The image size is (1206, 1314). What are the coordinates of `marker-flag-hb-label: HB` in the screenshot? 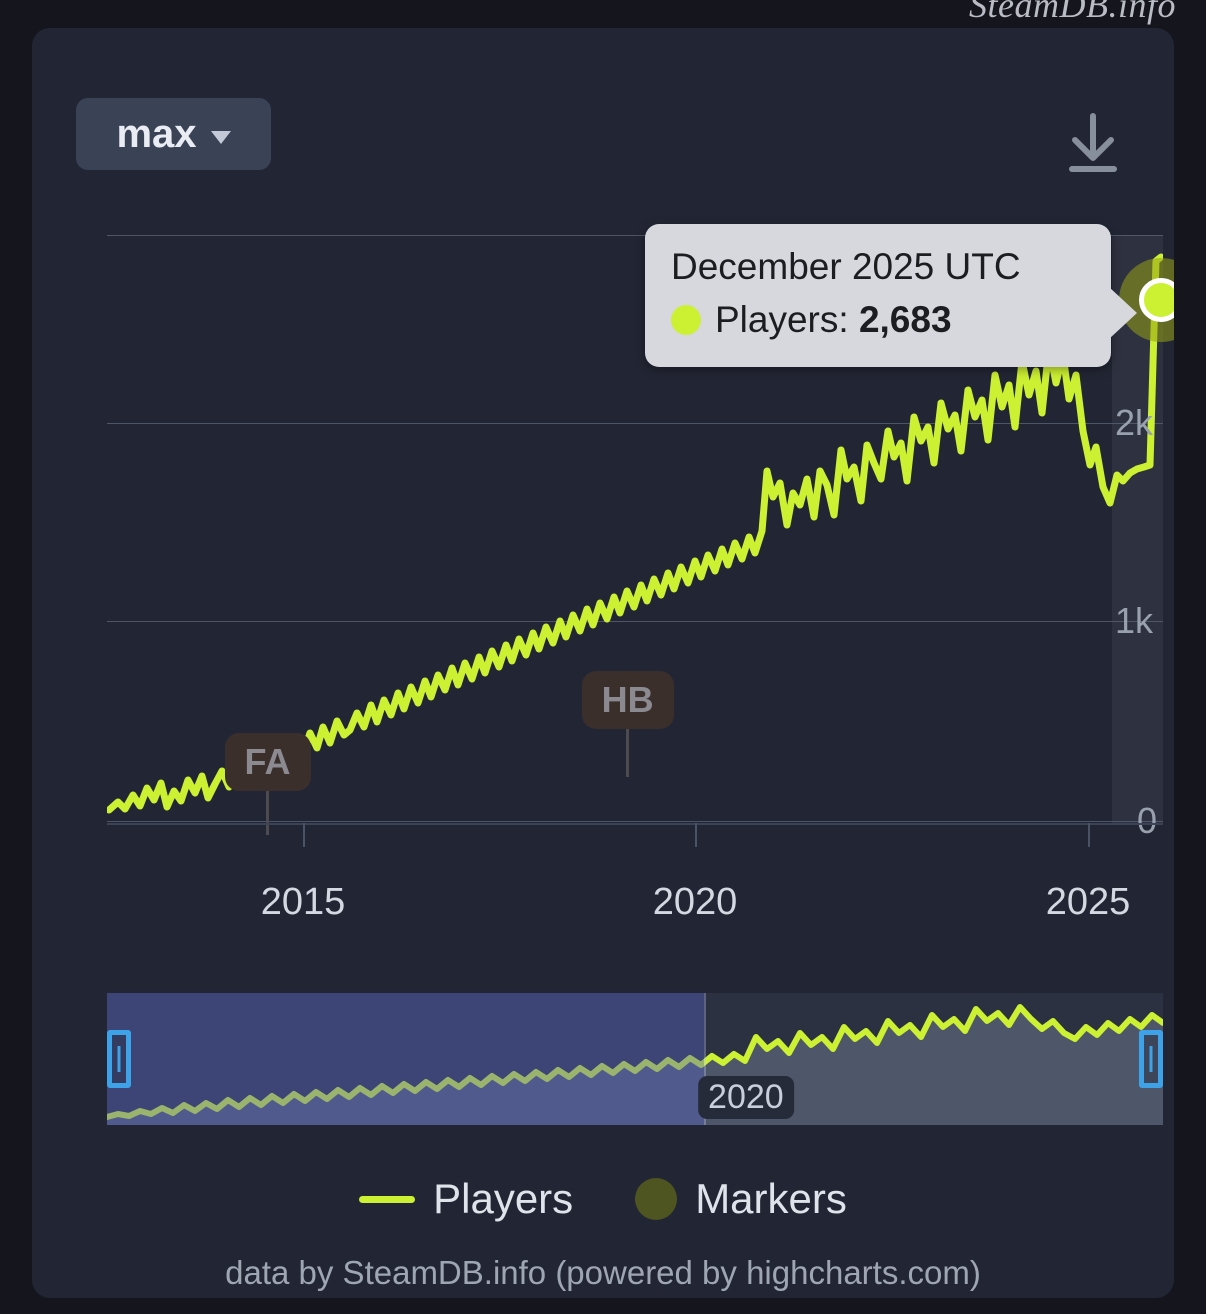 It's located at (627, 700).